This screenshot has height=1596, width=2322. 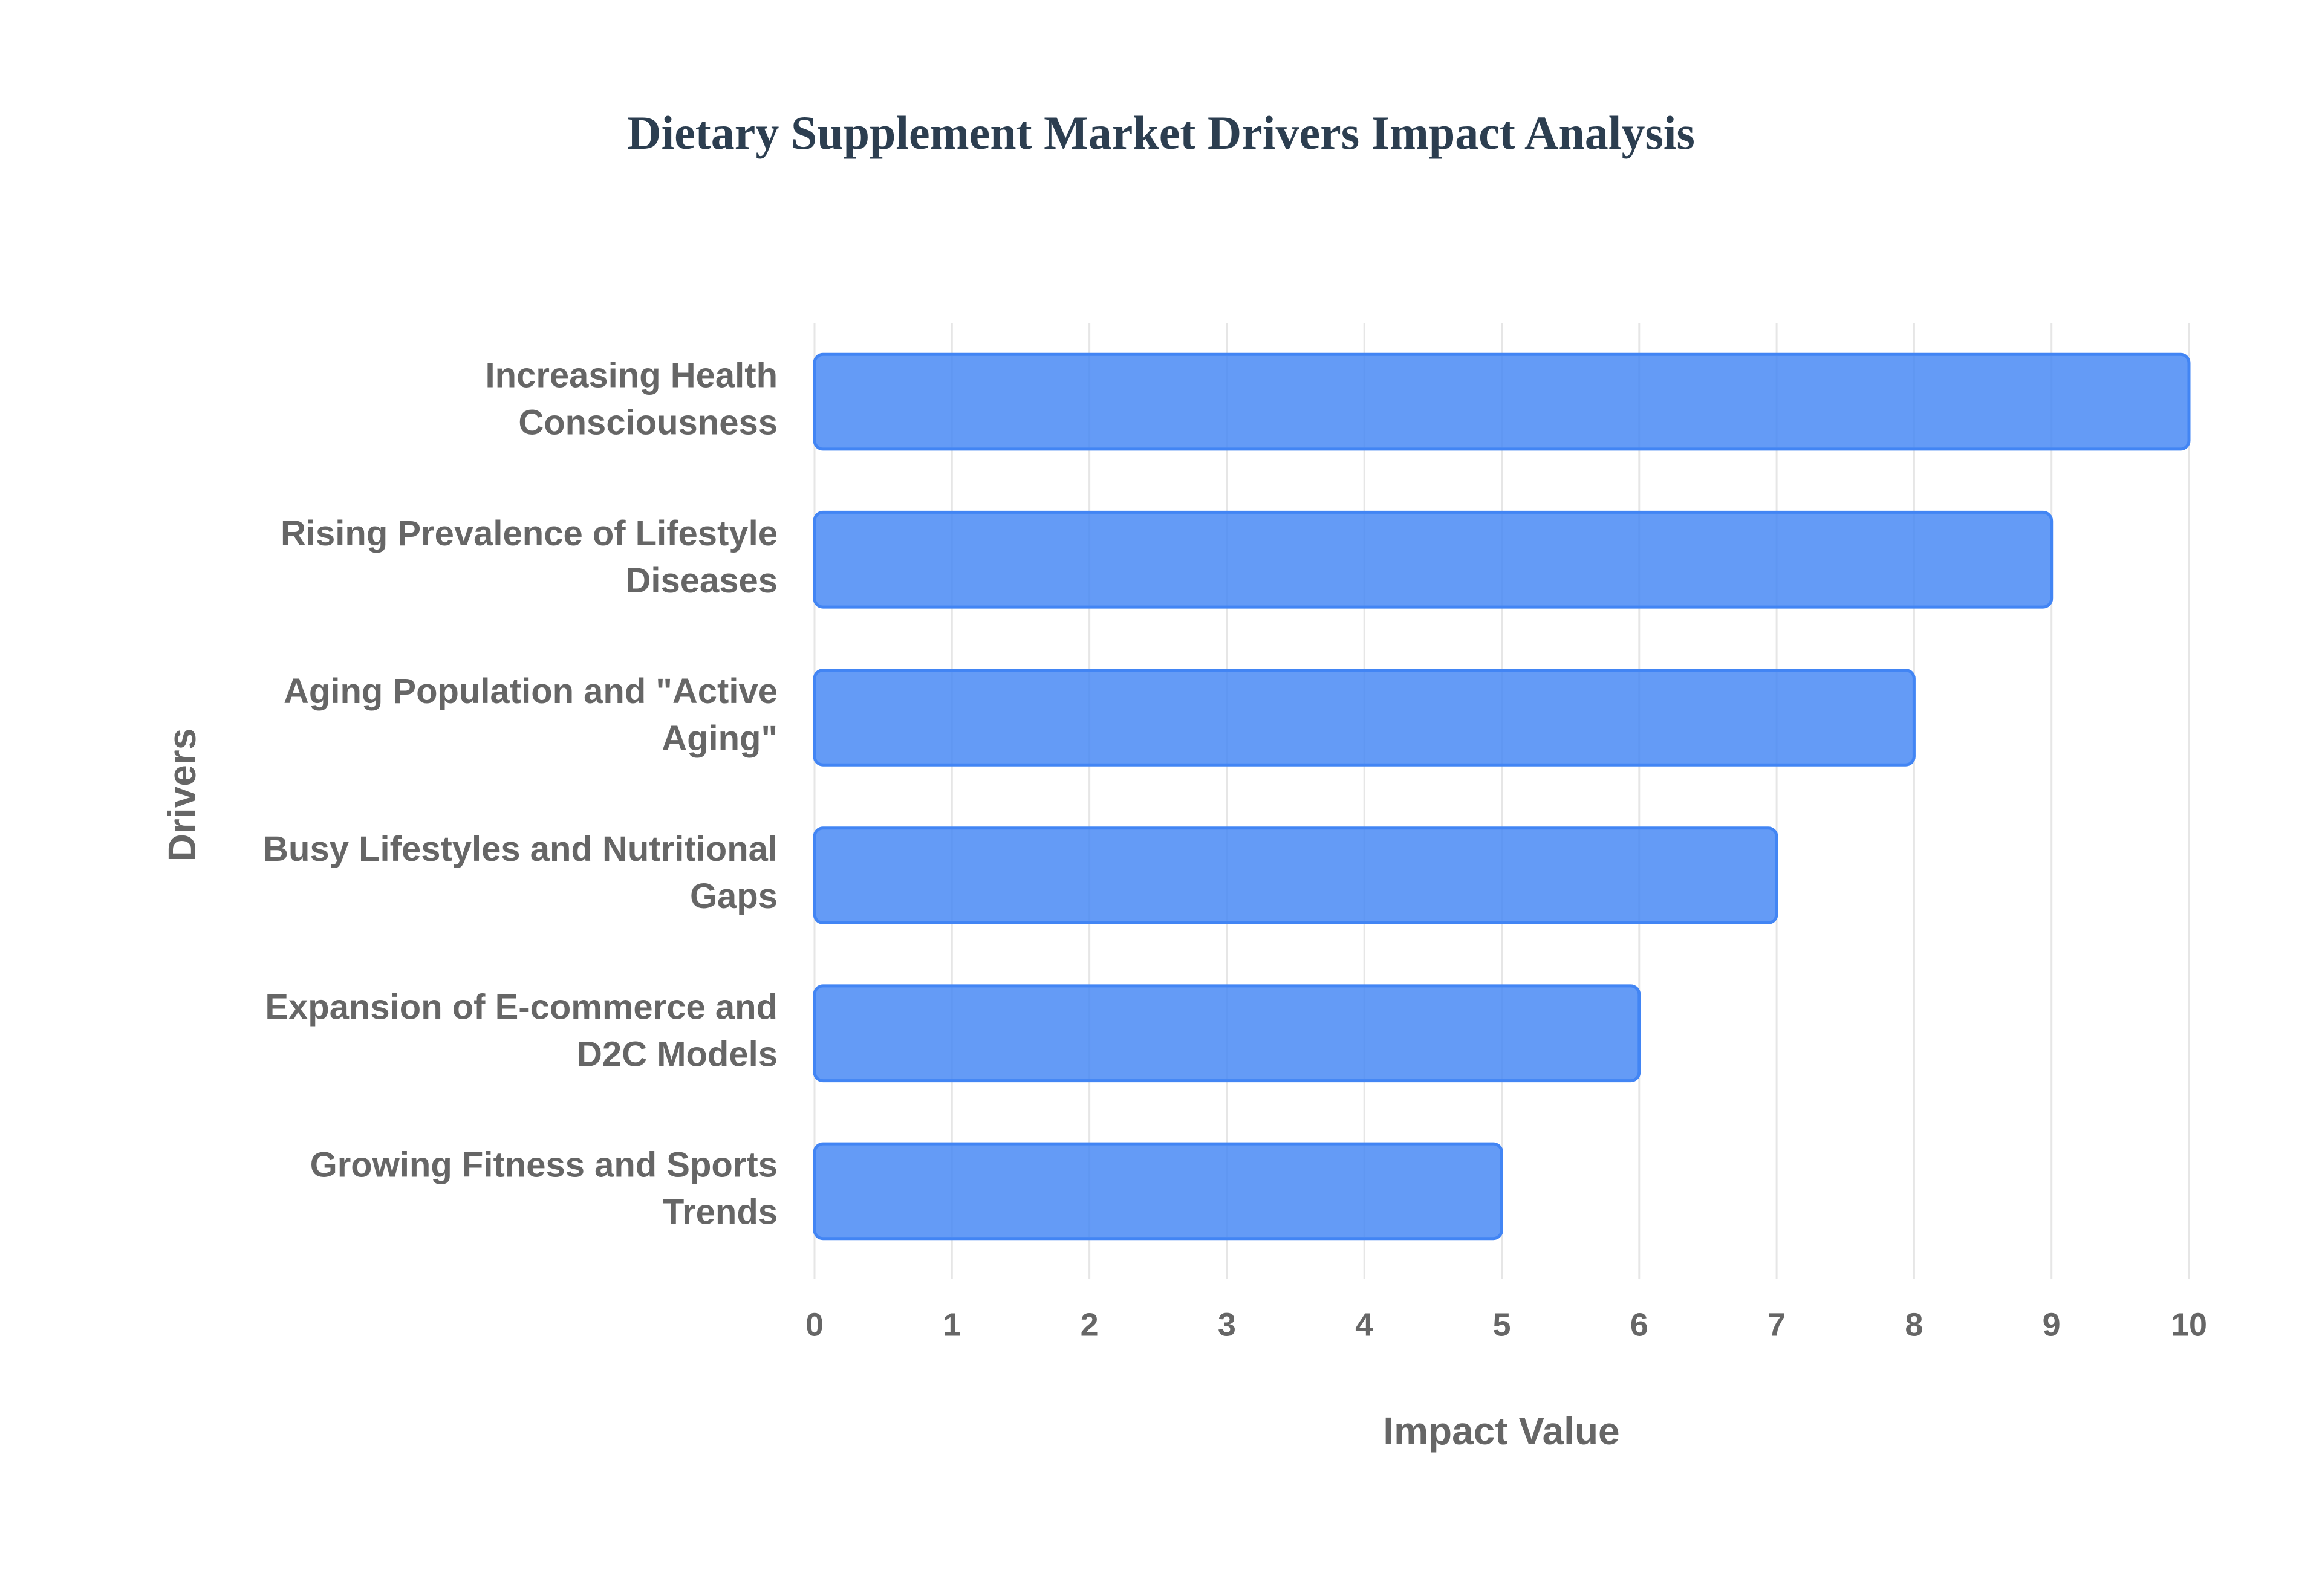 What do you see at coordinates (2052, 1324) in the screenshot?
I see `x-tick-label: 9` at bounding box center [2052, 1324].